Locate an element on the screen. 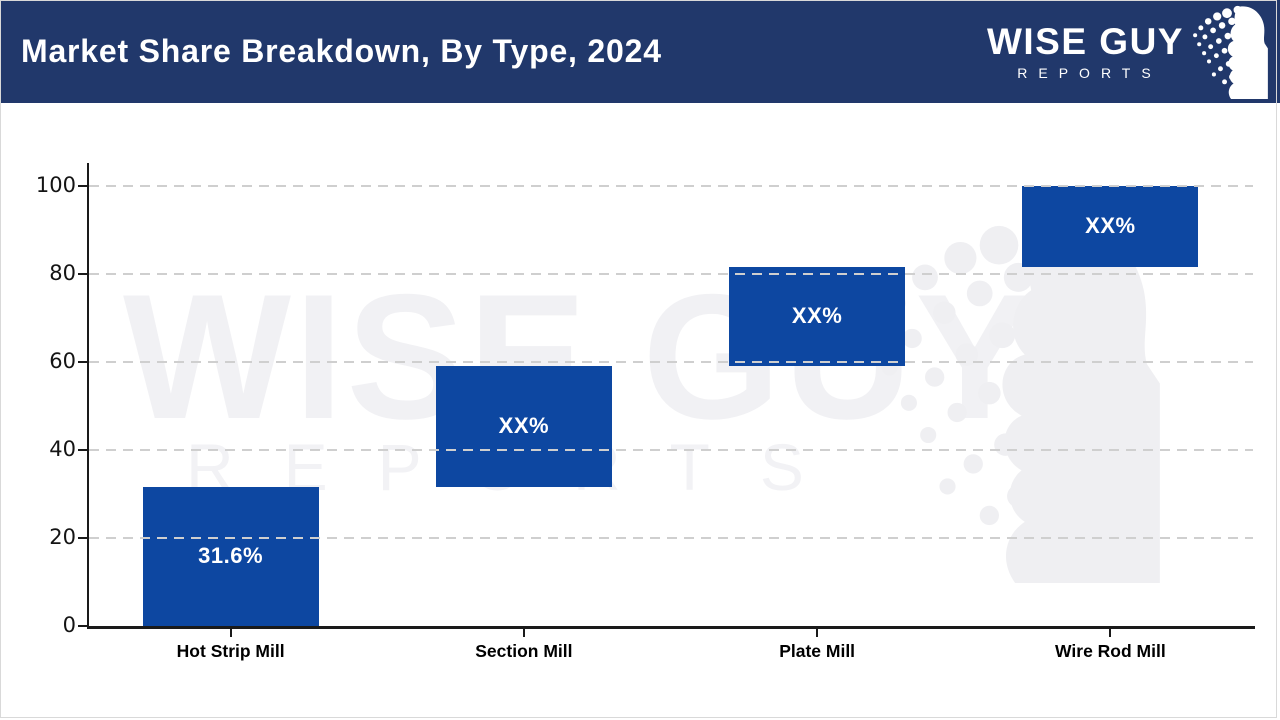 This screenshot has width=1280, height=720. page-title: Market Share Breakdown, By Type, 2024 is located at coordinates (341, 51).